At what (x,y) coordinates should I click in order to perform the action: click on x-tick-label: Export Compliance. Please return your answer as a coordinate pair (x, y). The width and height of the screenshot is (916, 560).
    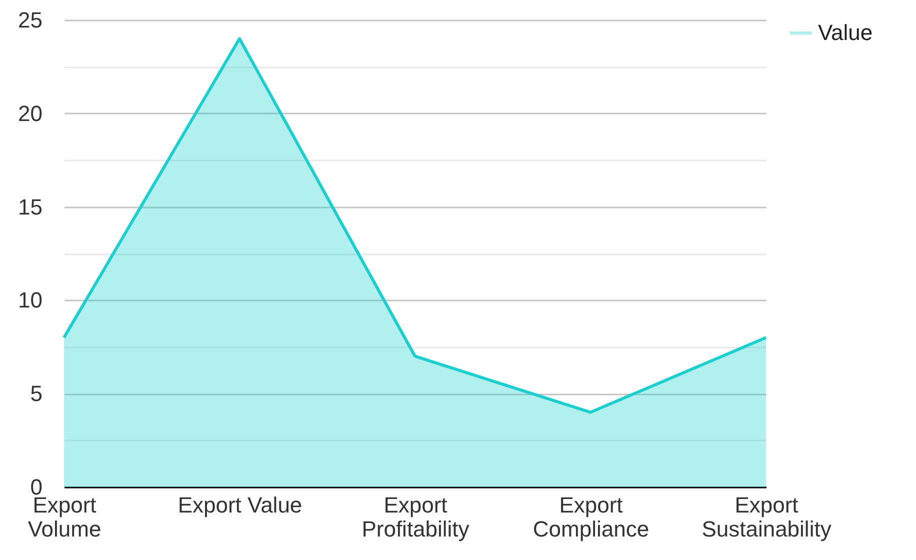
    Looking at the image, I should click on (591, 517).